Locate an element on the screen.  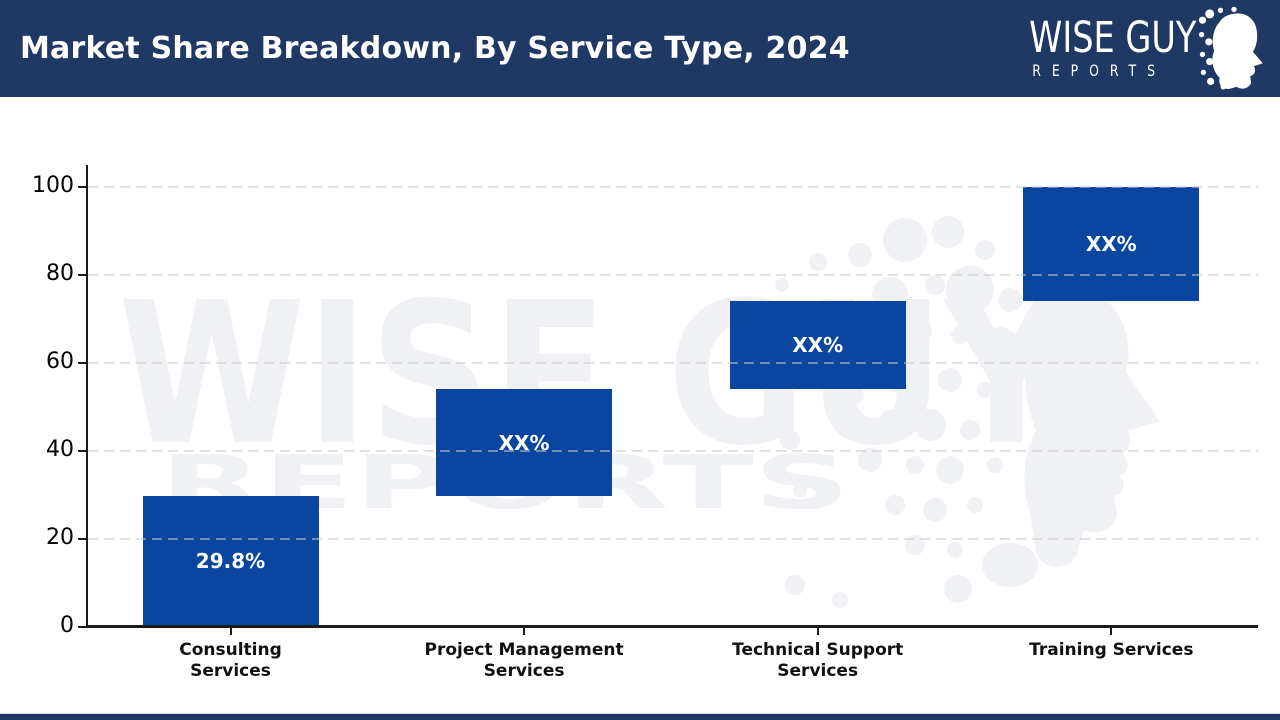
y-tick-label: 80 is located at coordinates (60, 273).